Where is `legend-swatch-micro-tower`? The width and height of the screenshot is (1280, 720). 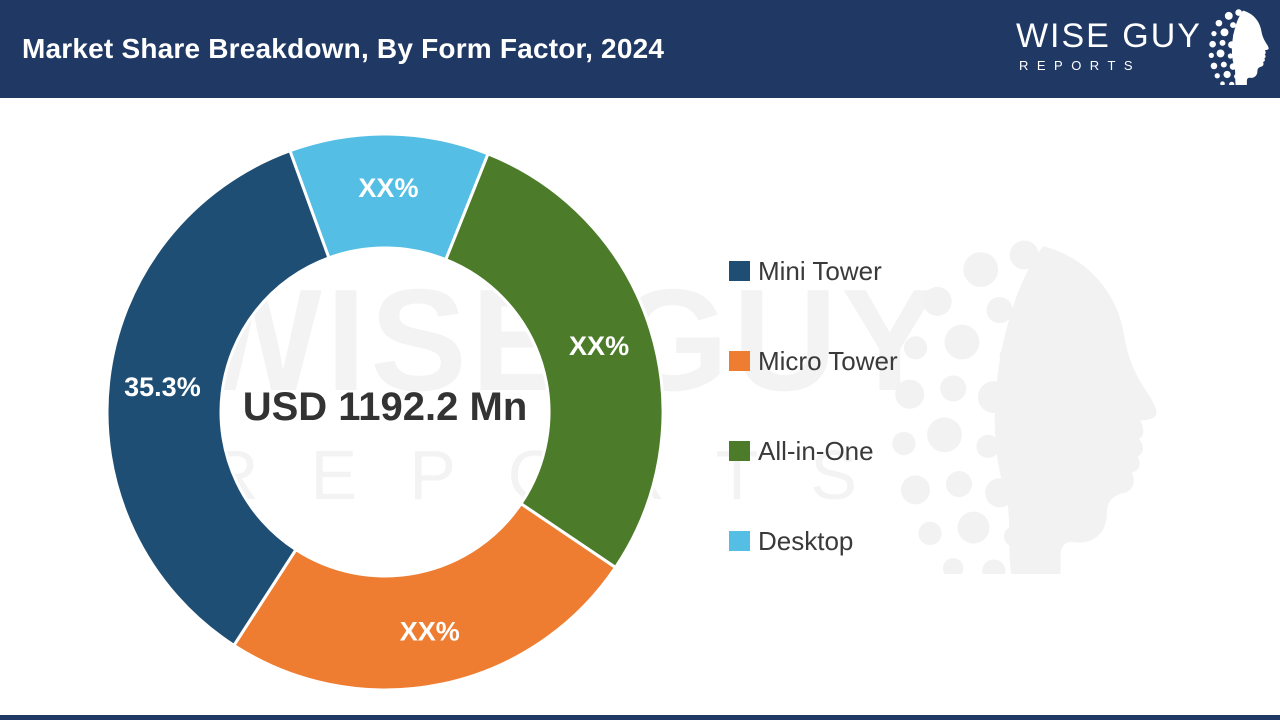
legend-swatch-micro-tower is located at coordinates (739, 361).